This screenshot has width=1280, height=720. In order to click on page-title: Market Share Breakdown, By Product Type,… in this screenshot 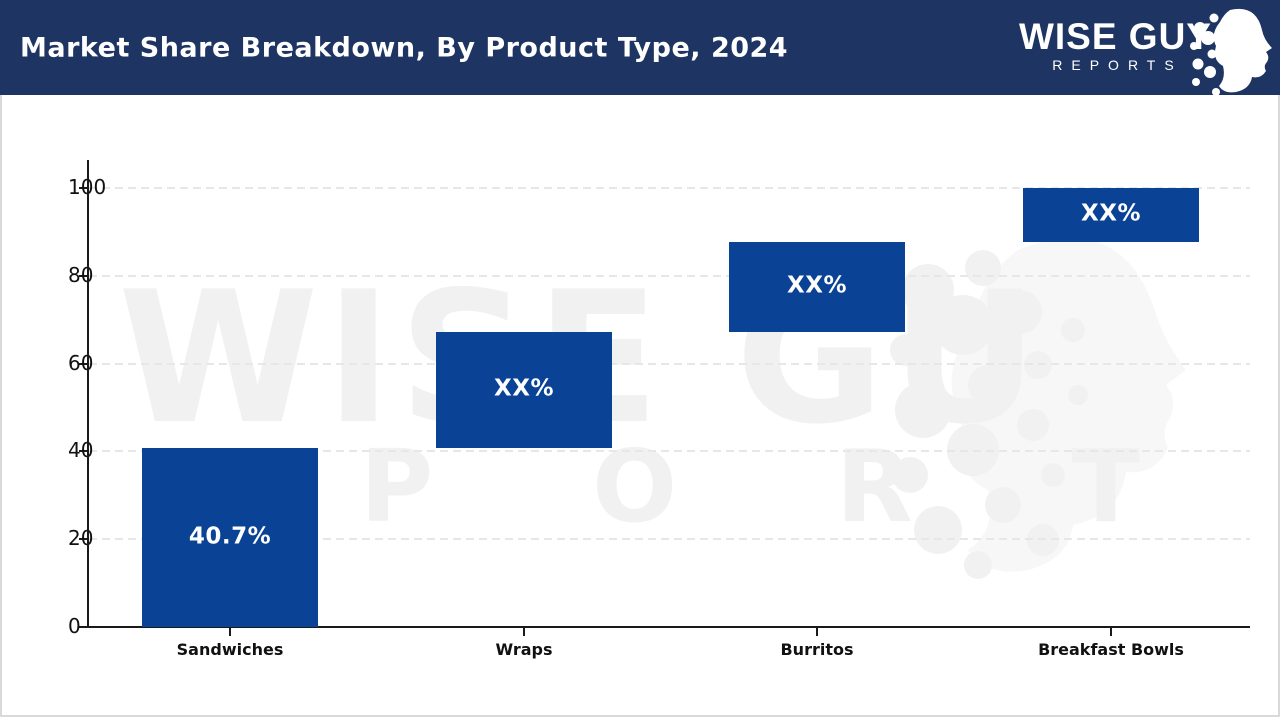, I will do `click(404, 47)`.